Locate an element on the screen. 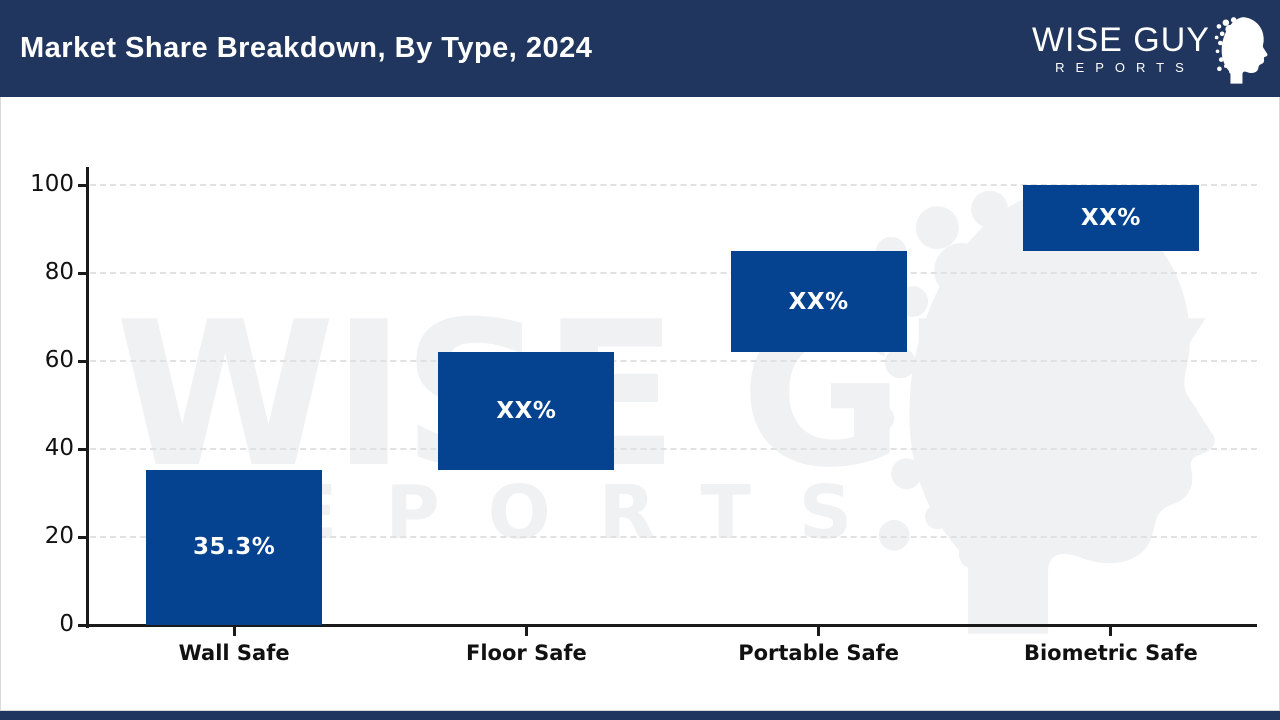  bar-biometric-safe: XX% is located at coordinates (1110, 218).